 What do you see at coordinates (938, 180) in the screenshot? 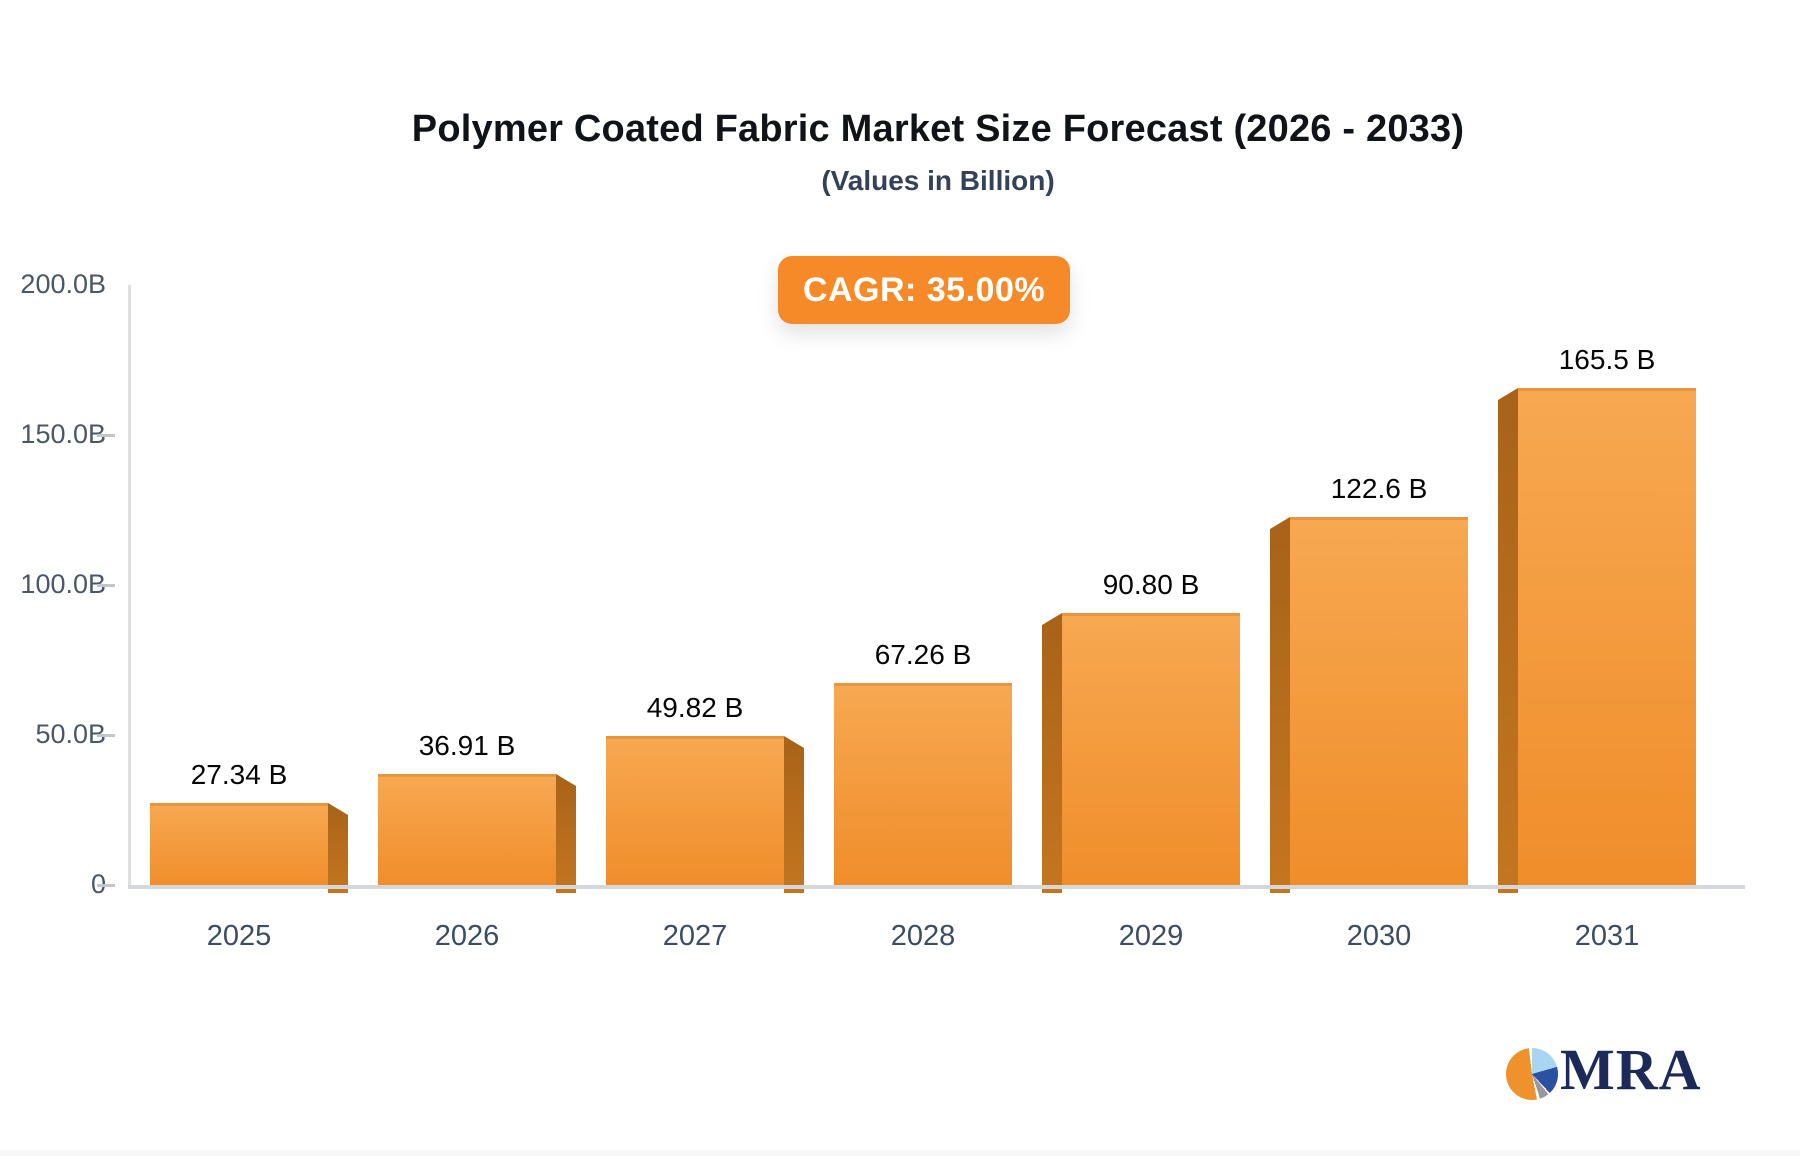
I see `chart-subtitle: (Values in Billion)` at bounding box center [938, 180].